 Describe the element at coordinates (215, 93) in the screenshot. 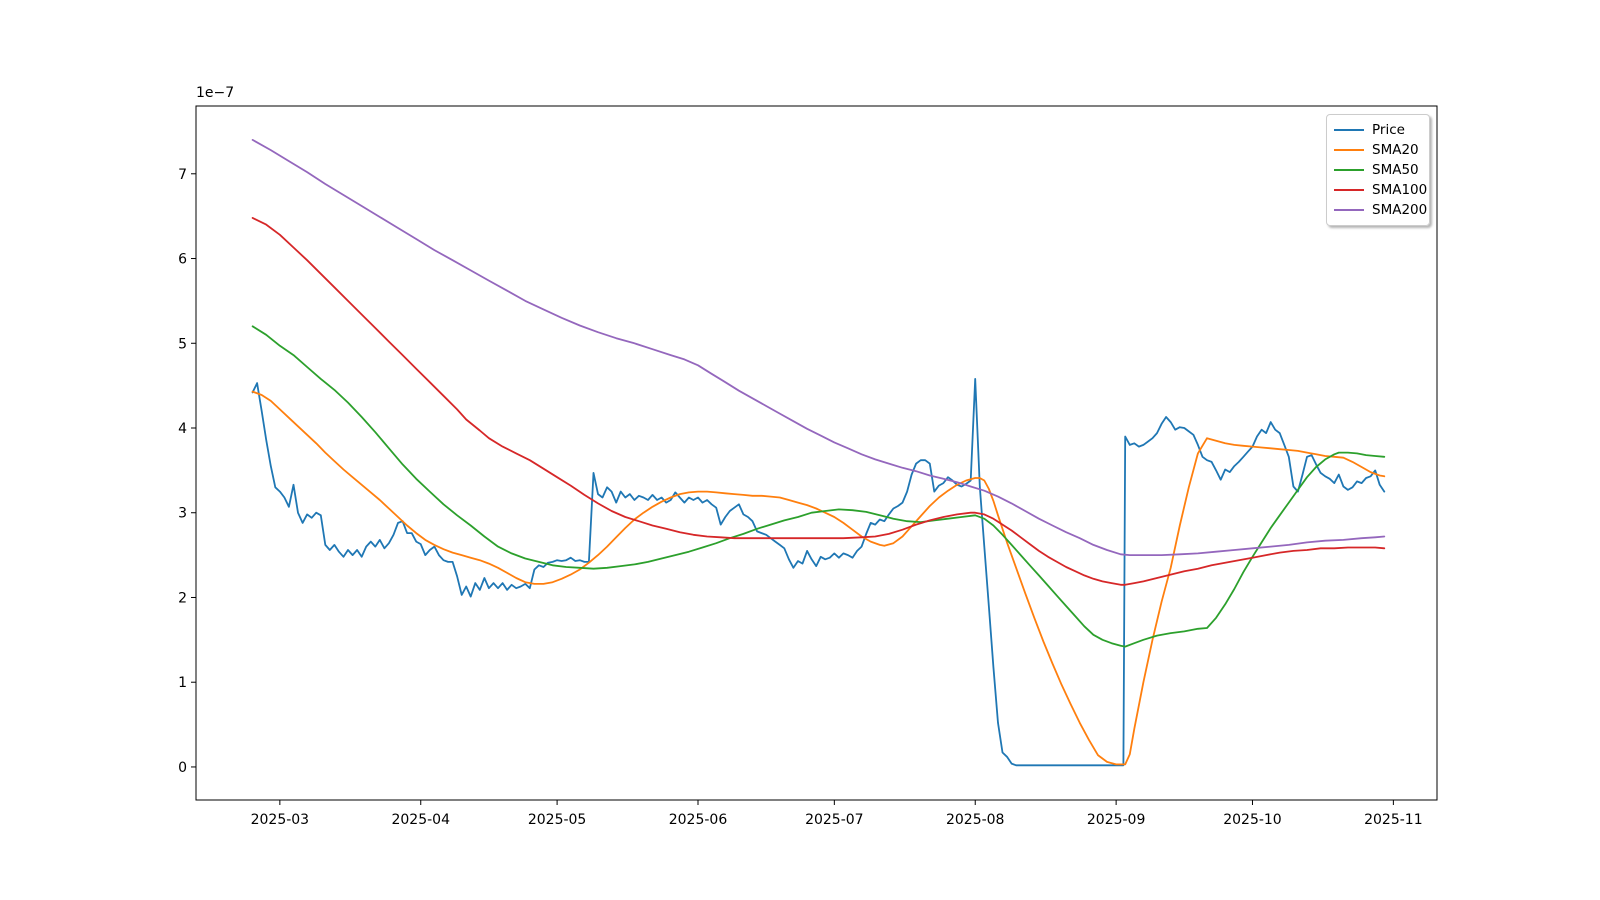

I see `y-axis-offset-label: 1e−7` at that location.